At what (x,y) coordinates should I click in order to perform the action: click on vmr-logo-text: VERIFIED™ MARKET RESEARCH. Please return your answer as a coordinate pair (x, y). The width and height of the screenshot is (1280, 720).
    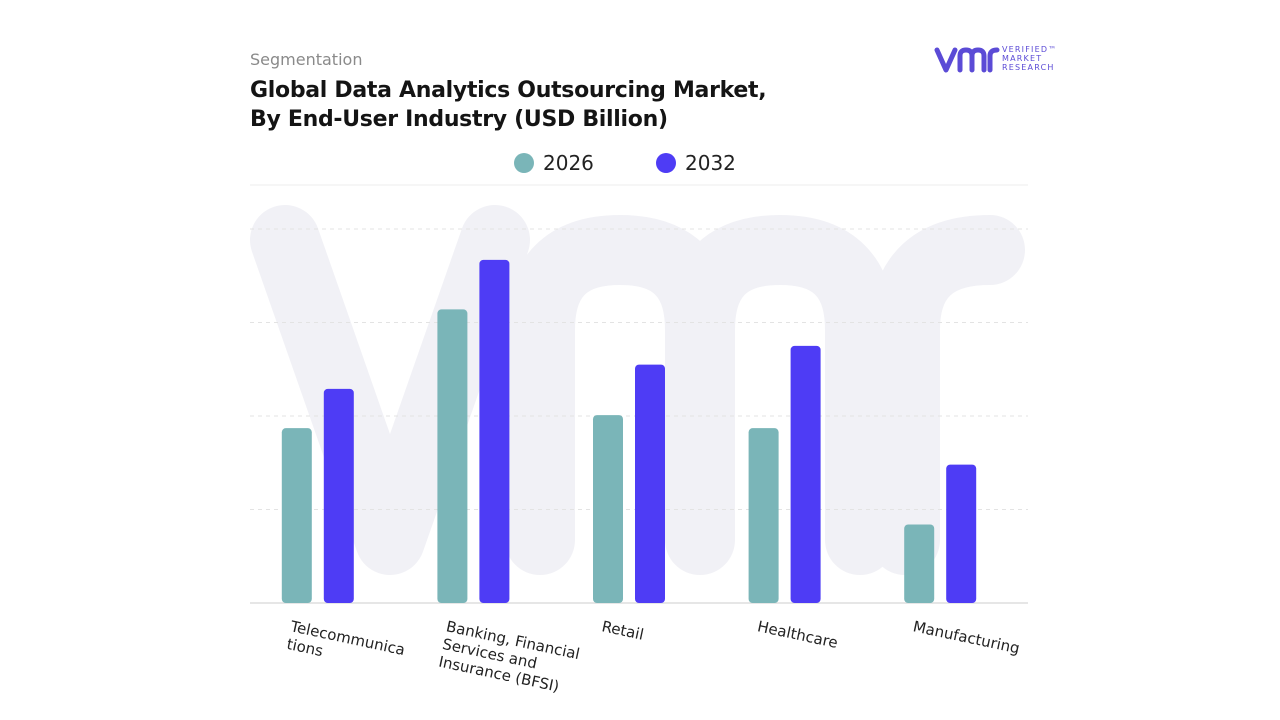
    Looking at the image, I should click on (1029, 58).